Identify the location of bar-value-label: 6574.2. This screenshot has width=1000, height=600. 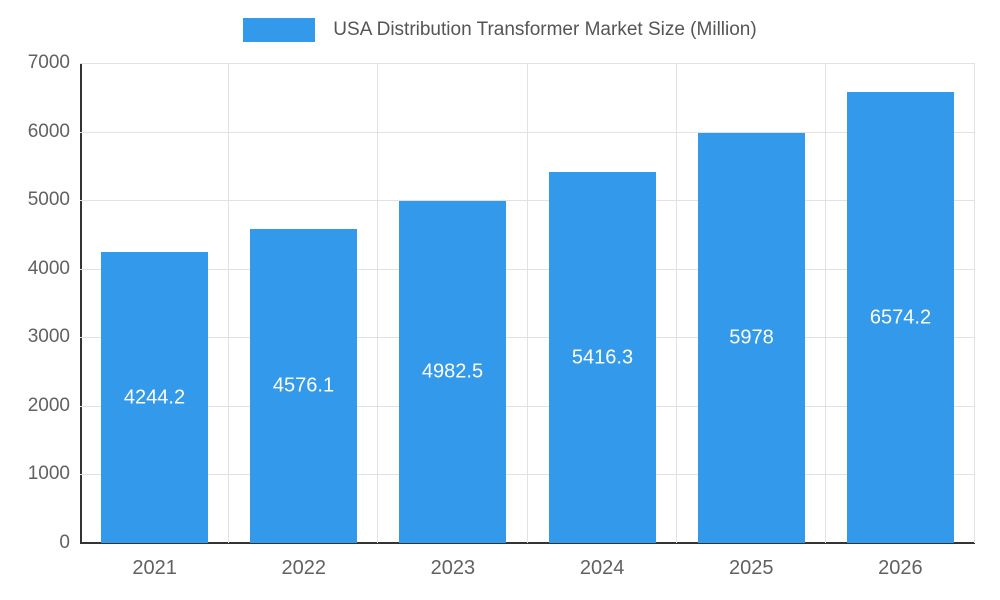
(900, 317).